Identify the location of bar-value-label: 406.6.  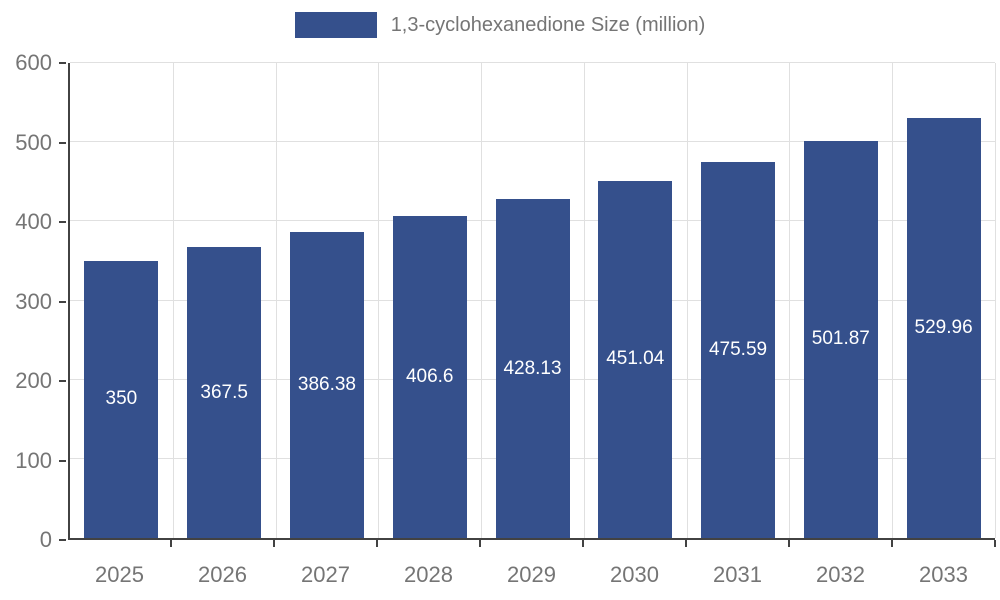
(429, 377).